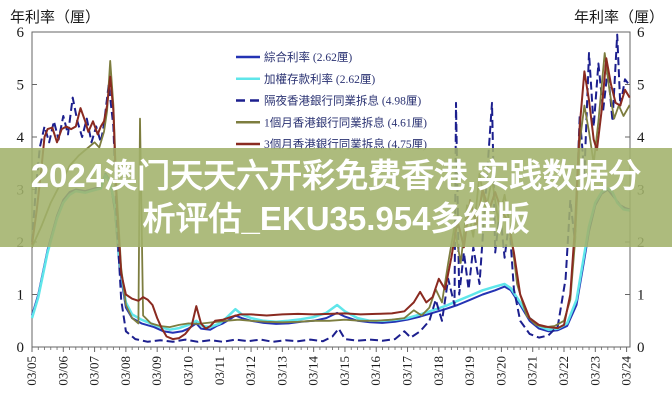  I want to click on legend-item-0: 綜合利率 (2.62厘), so click(294, 57).